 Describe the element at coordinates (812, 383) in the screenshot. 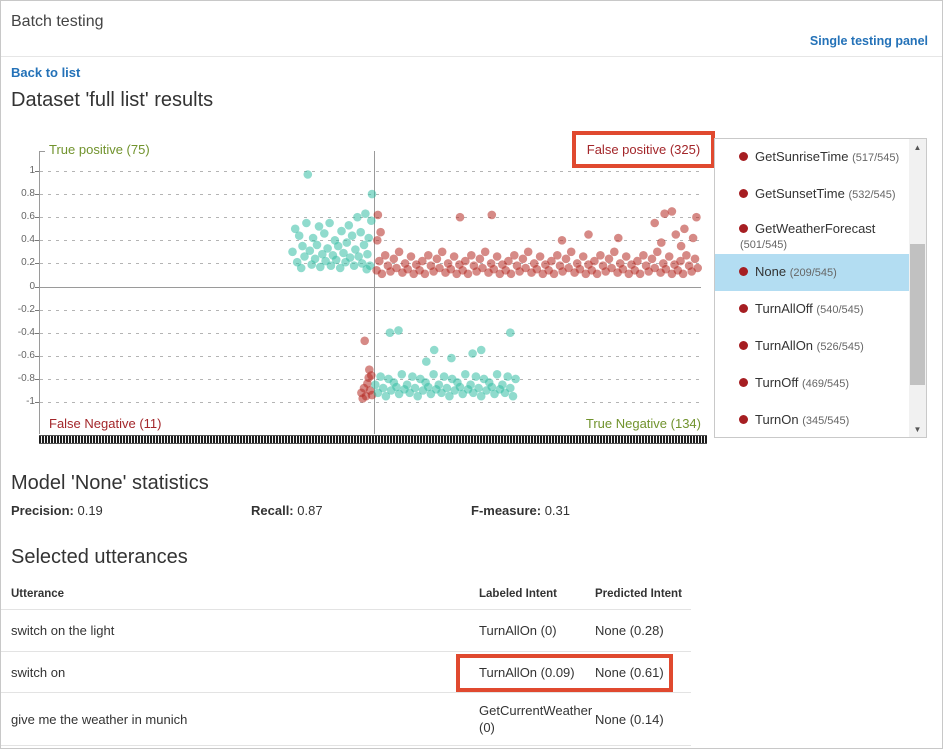

I see `intent-list-item-turnoff: TurnOff (469/545)` at that location.